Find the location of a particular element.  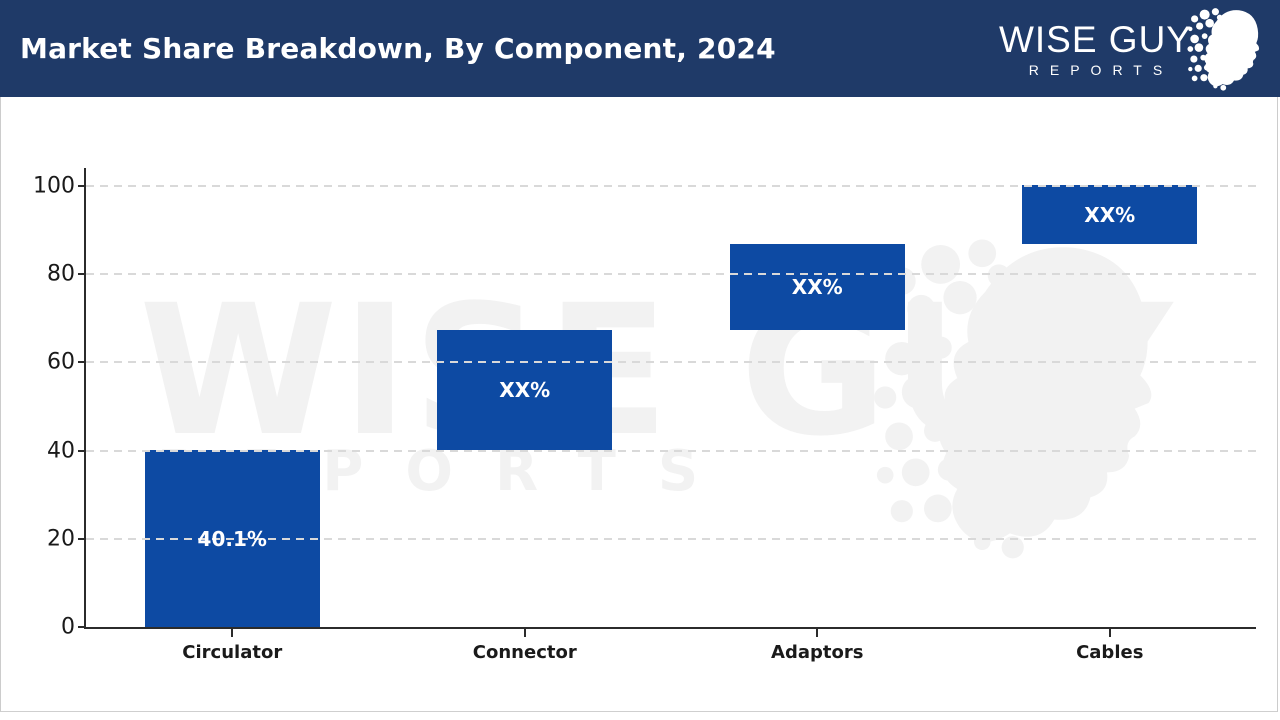

y-tick-label: 0 is located at coordinates (68, 627).